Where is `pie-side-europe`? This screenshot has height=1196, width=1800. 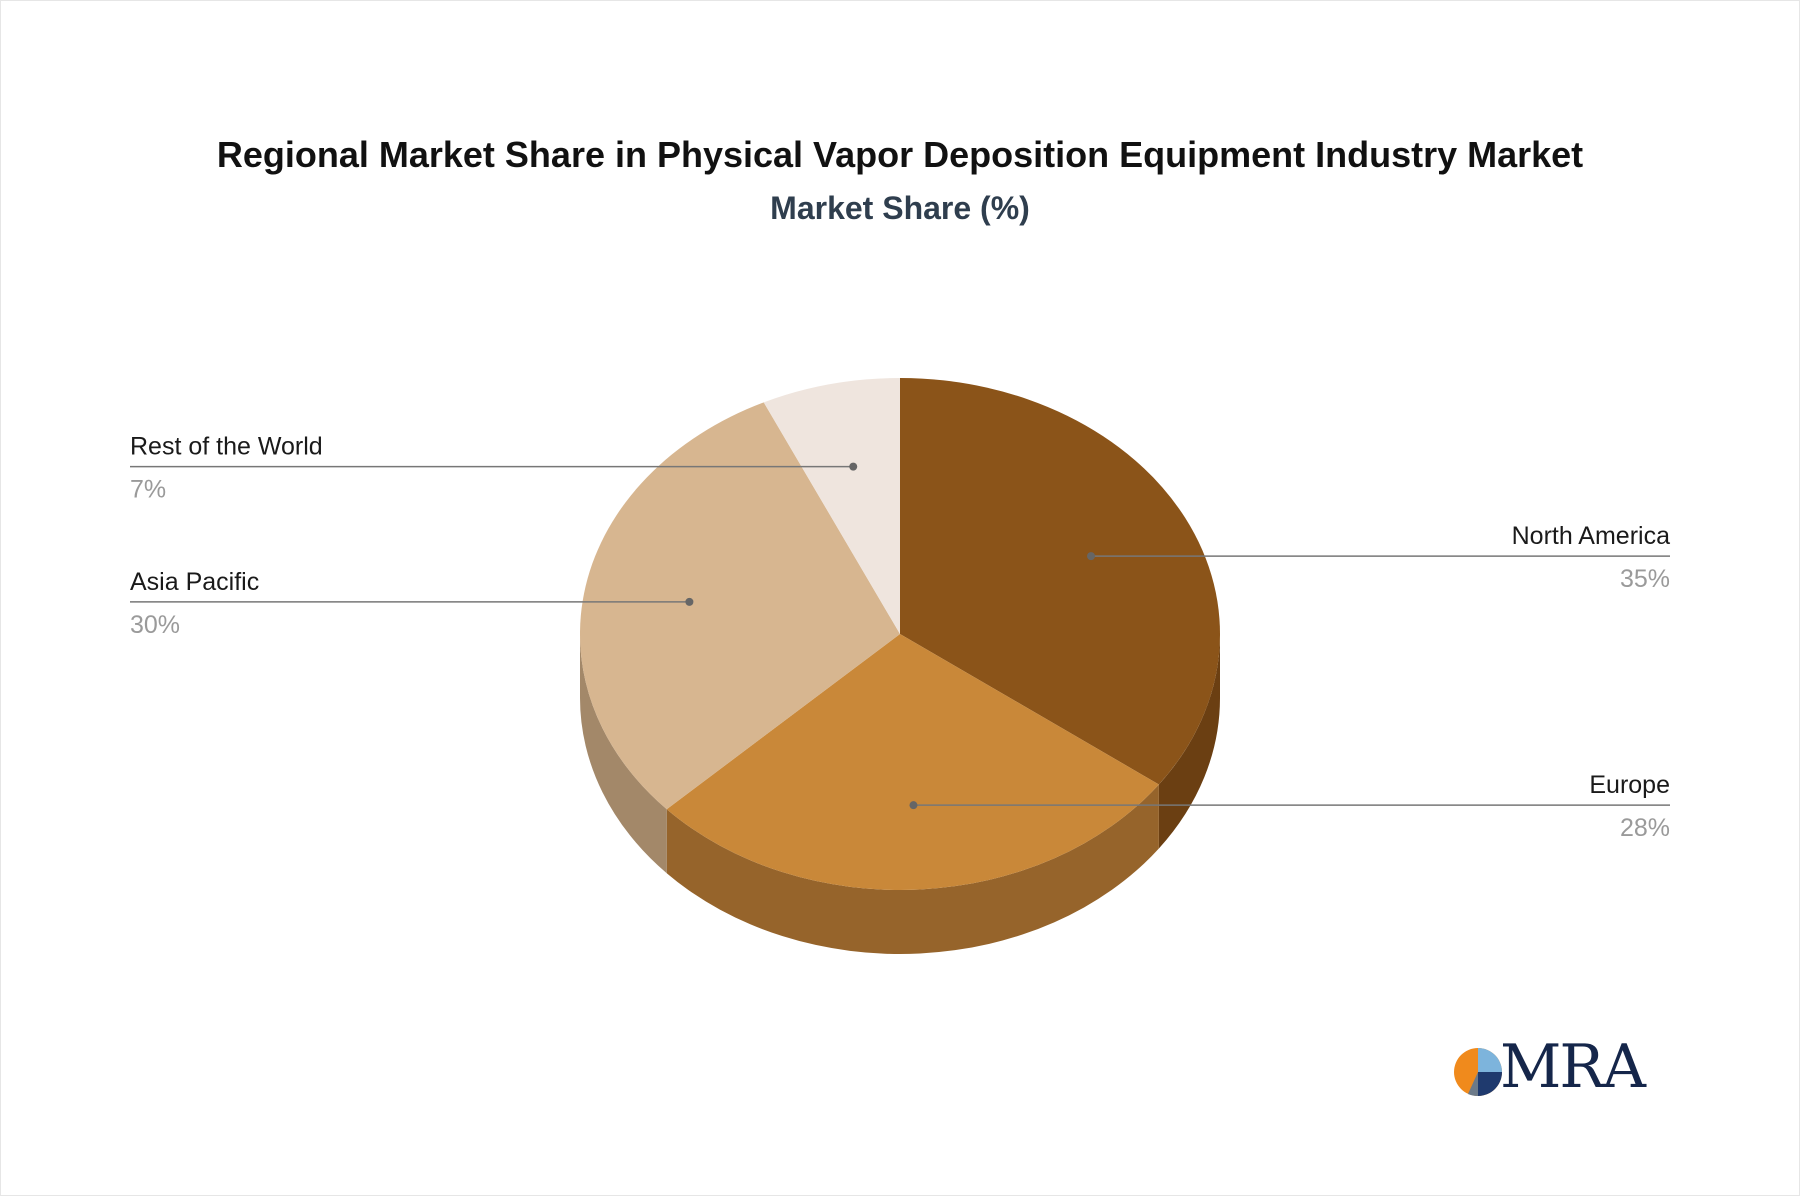 pie-side-europe is located at coordinates (912, 869).